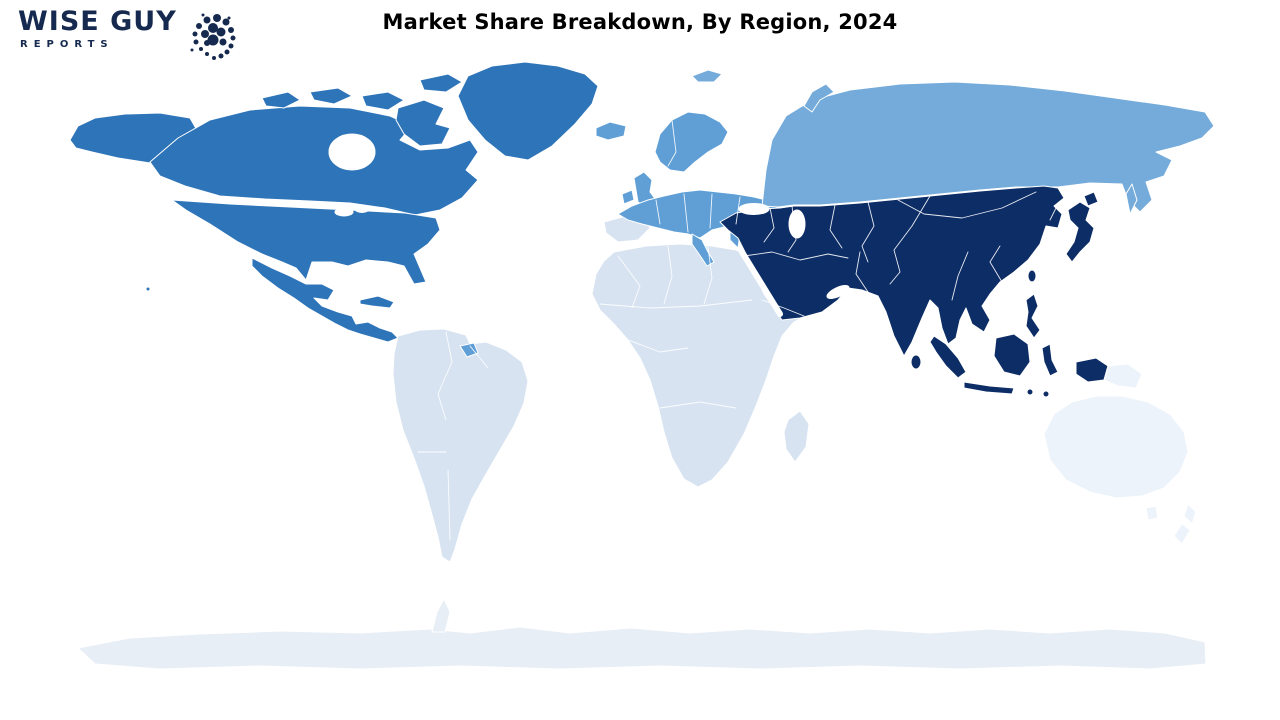 The image size is (1280, 720). Describe the element at coordinates (1123, 376) in the screenshot. I see `island-papua-new-guinea` at that location.